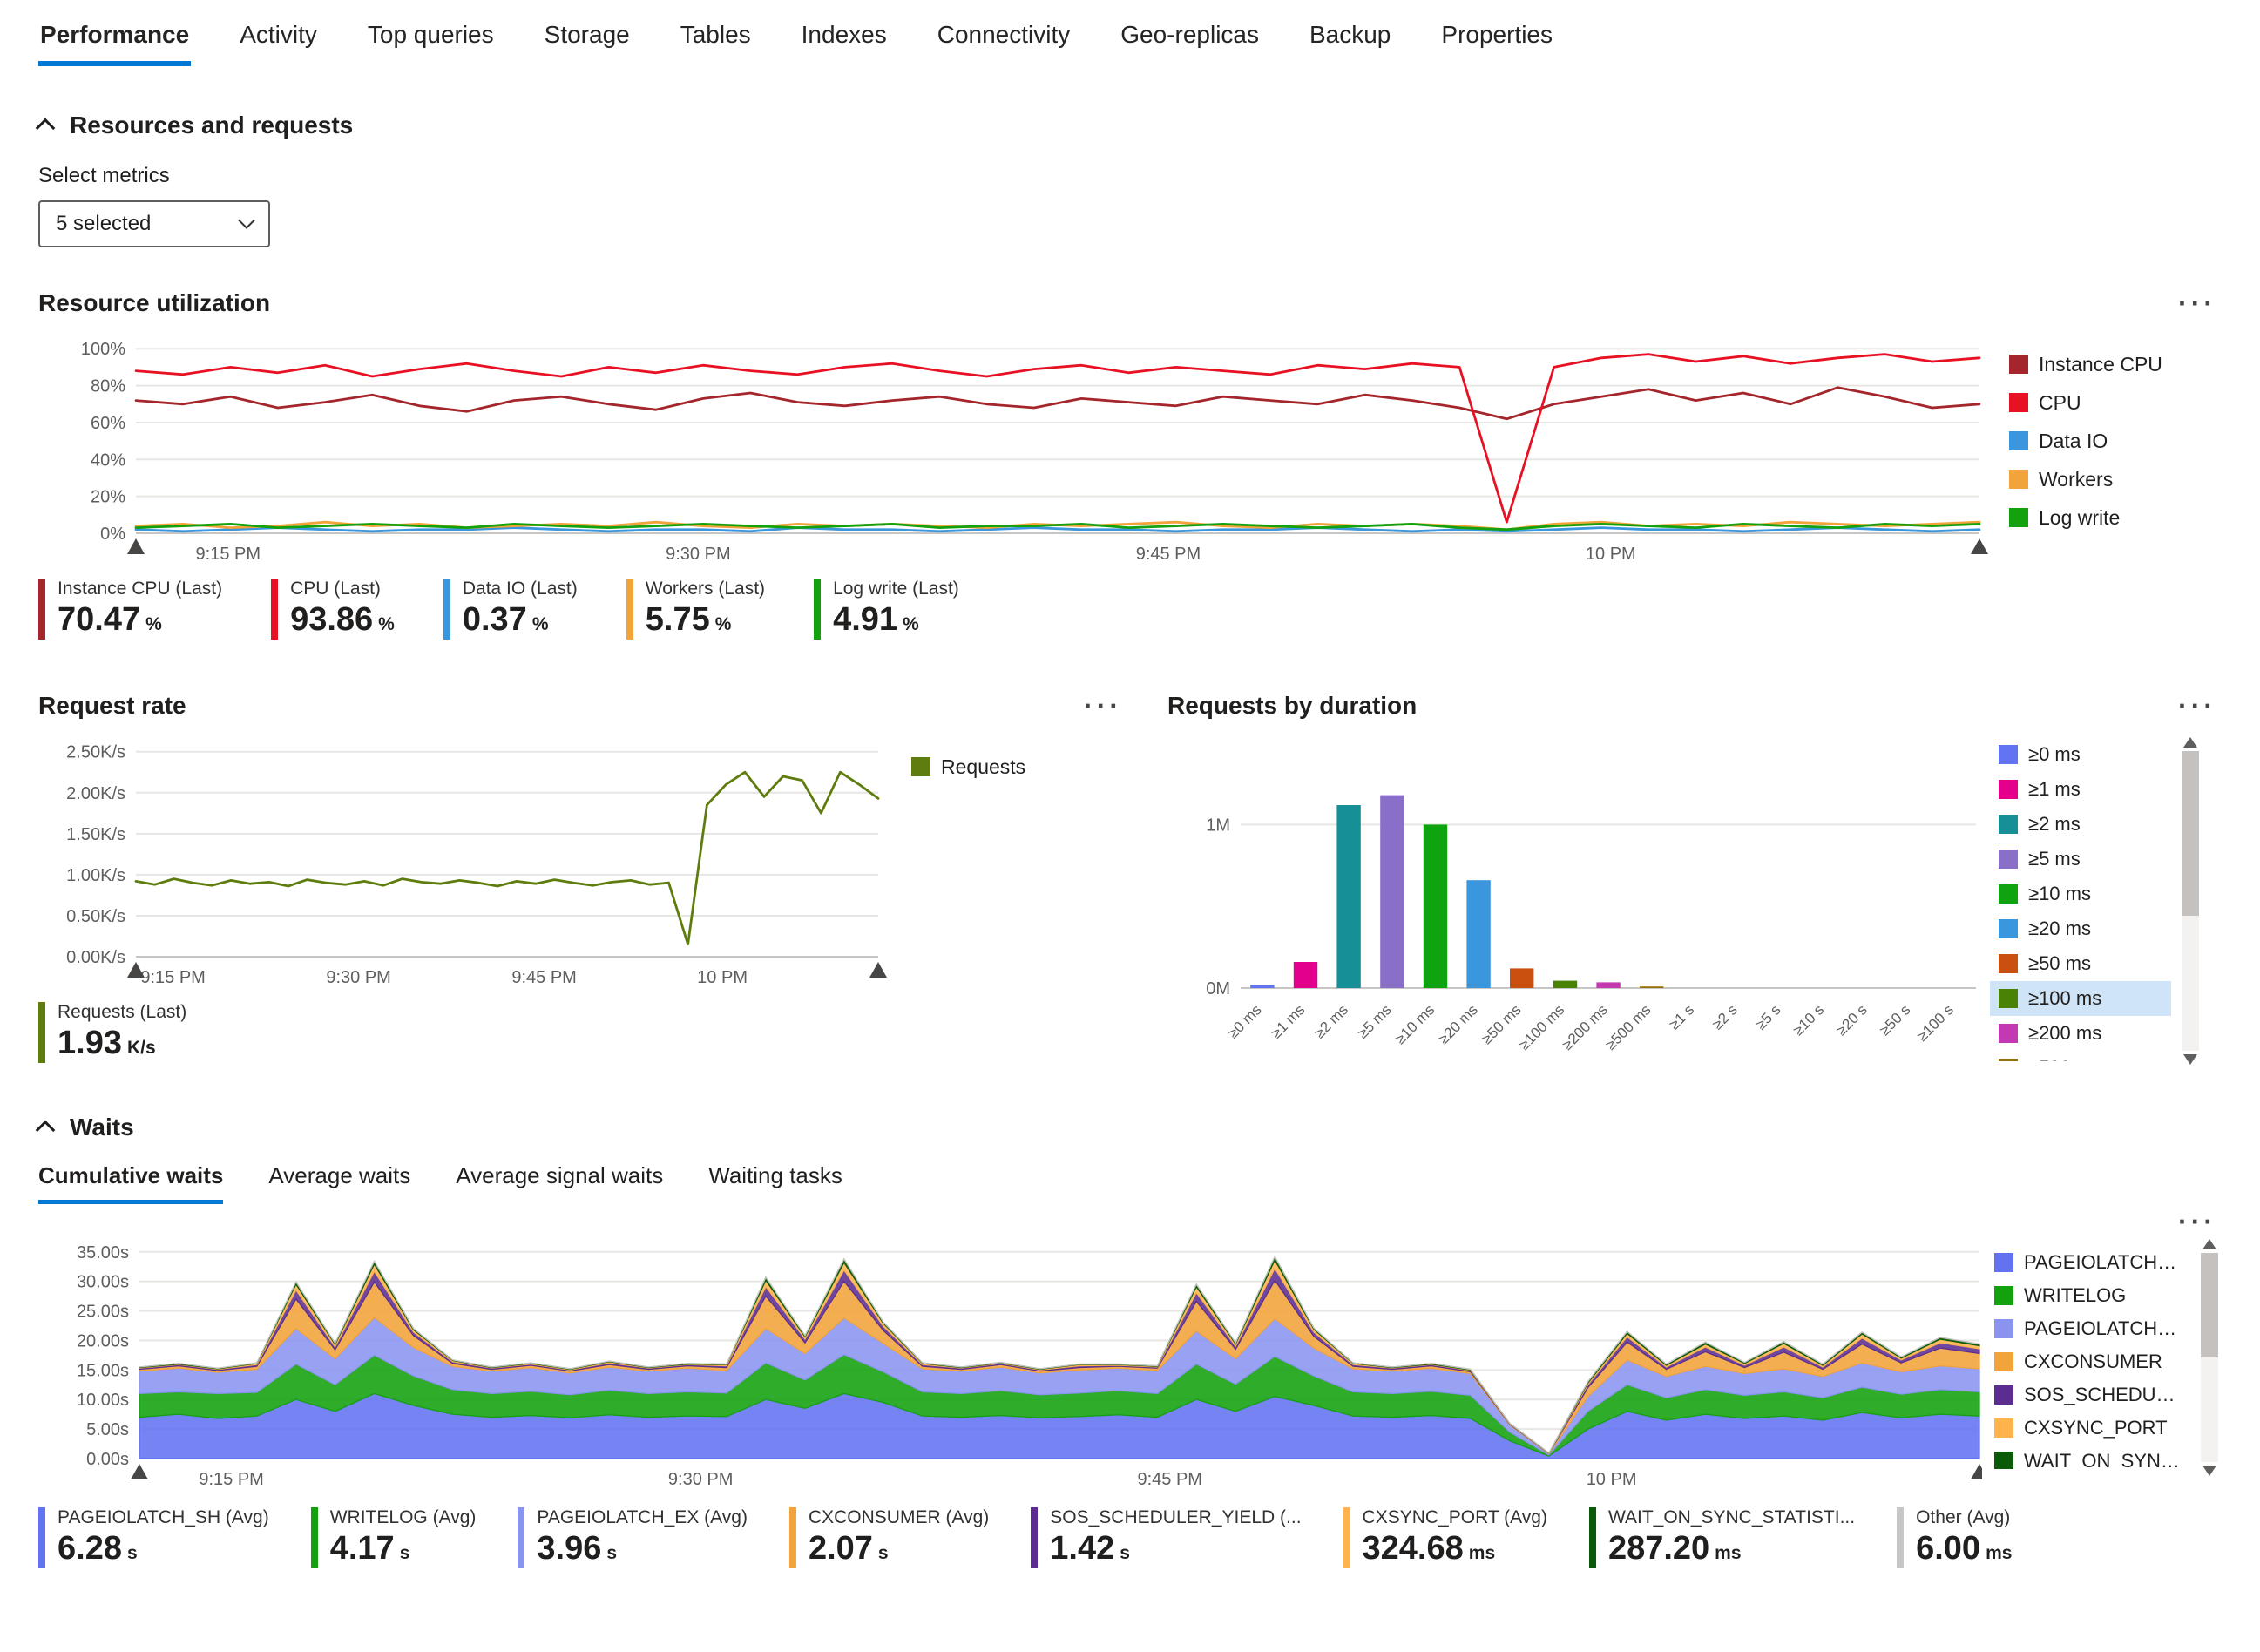 The image size is (2260, 1652). What do you see at coordinates (2085, 441) in the screenshot?
I see `legend-item-data-io: Data IO` at bounding box center [2085, 441].